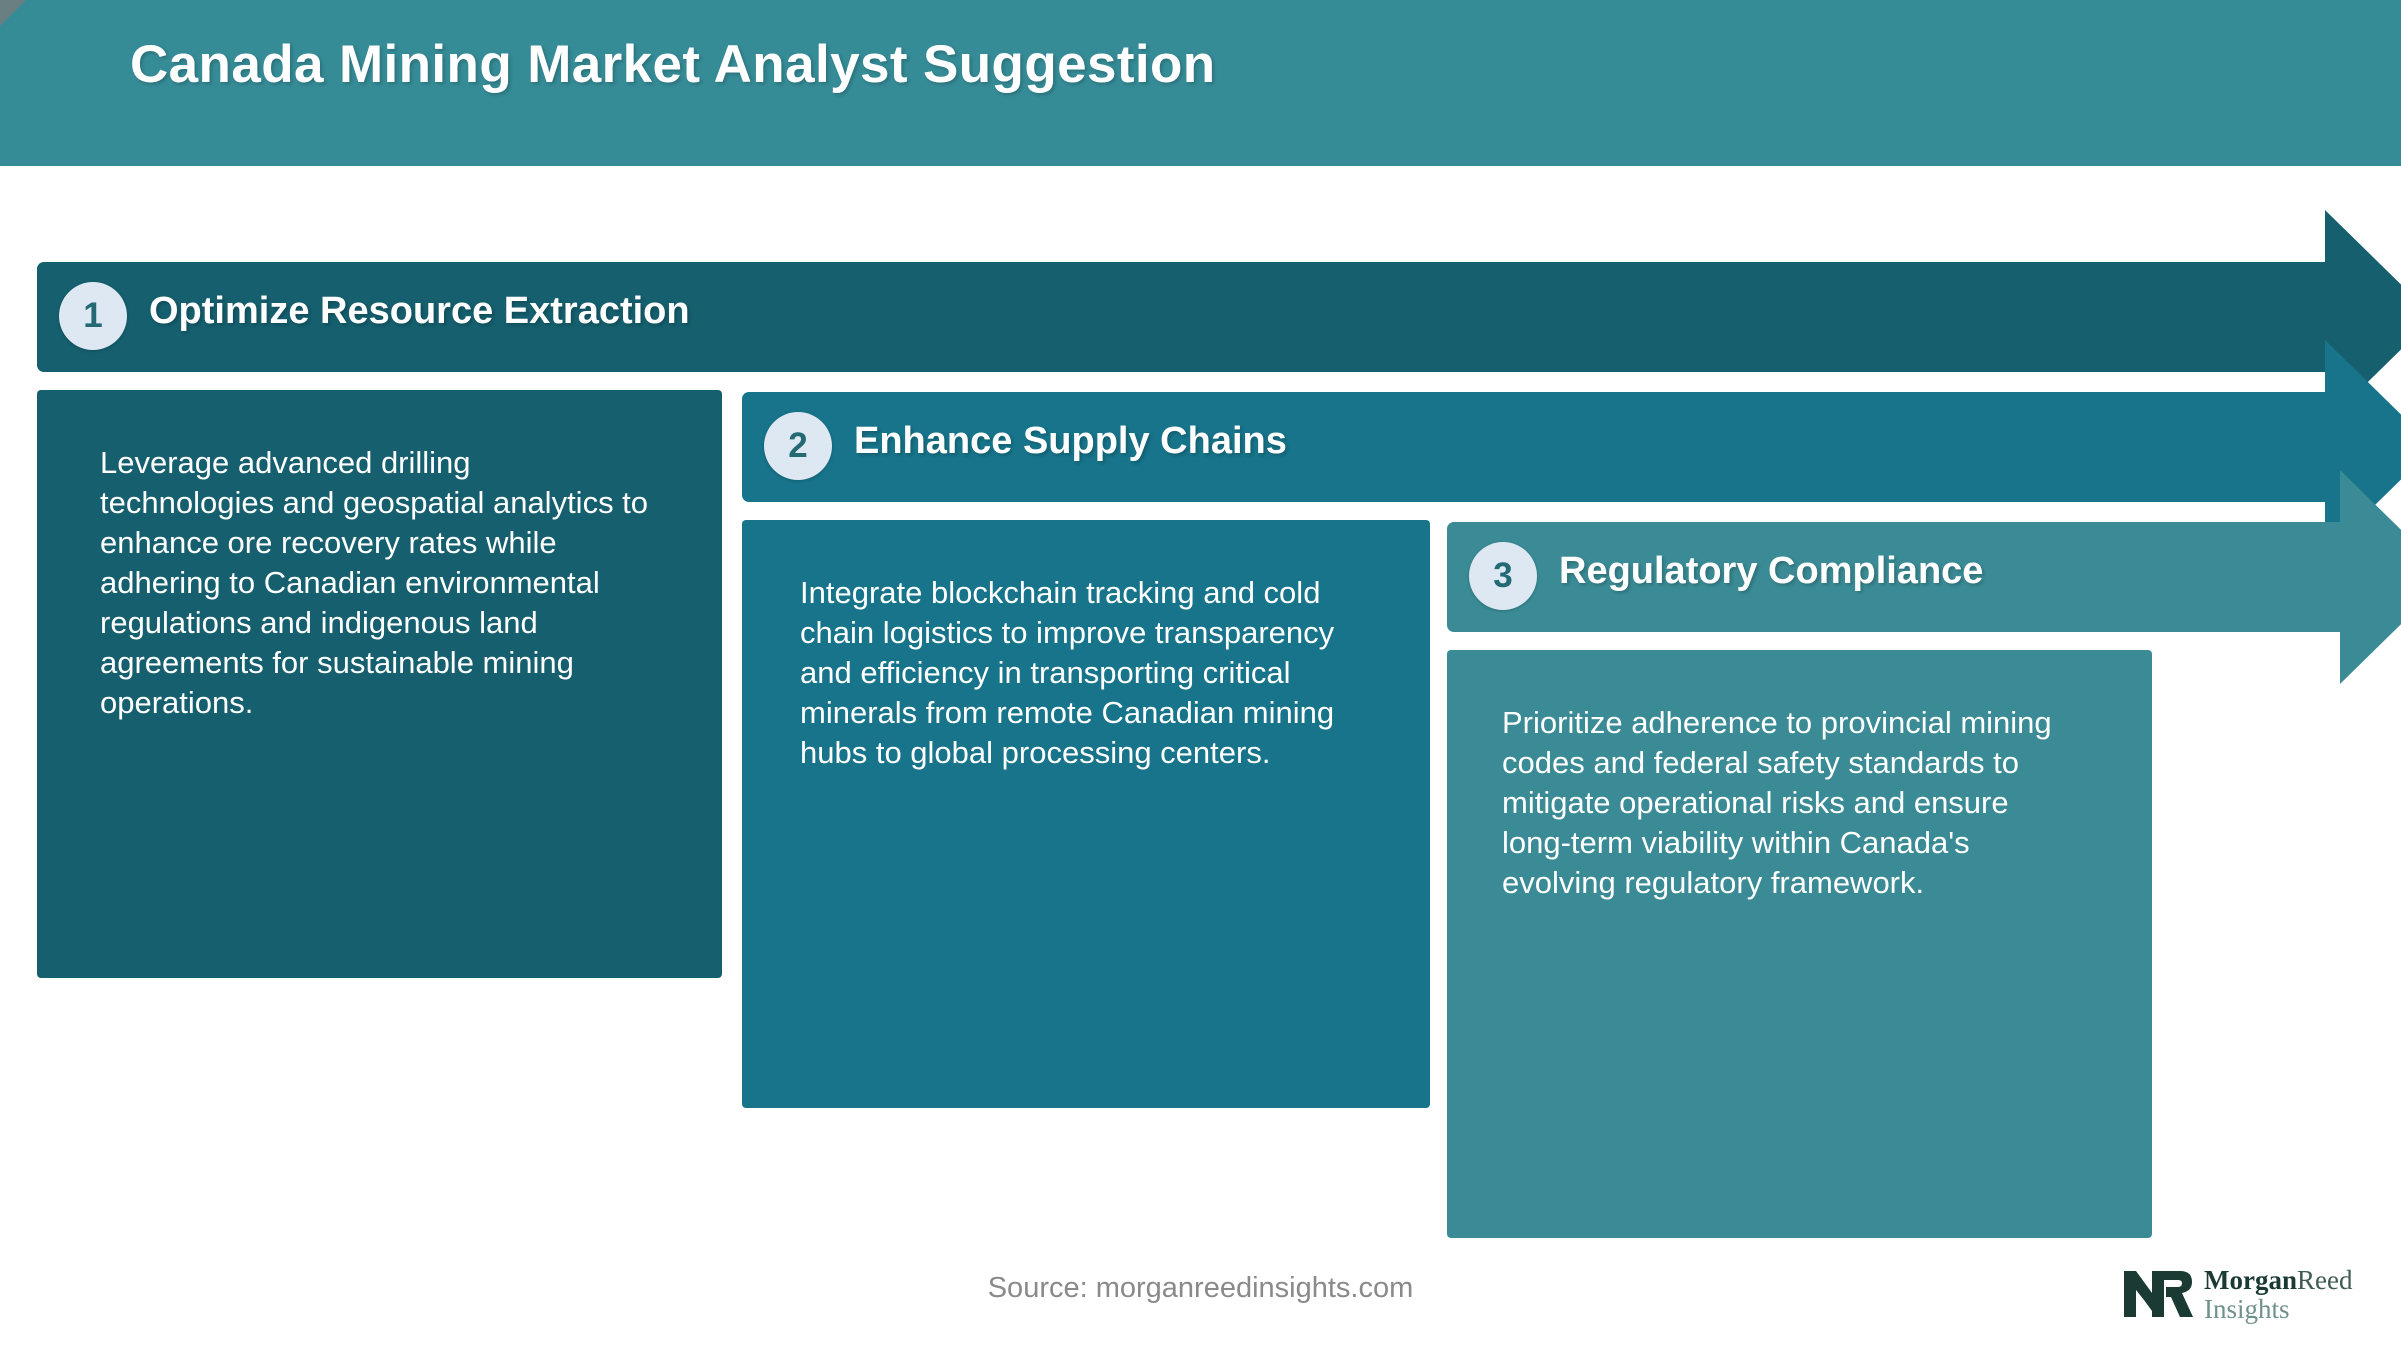  I want to click on step-1-bar, so click(1133, 317).